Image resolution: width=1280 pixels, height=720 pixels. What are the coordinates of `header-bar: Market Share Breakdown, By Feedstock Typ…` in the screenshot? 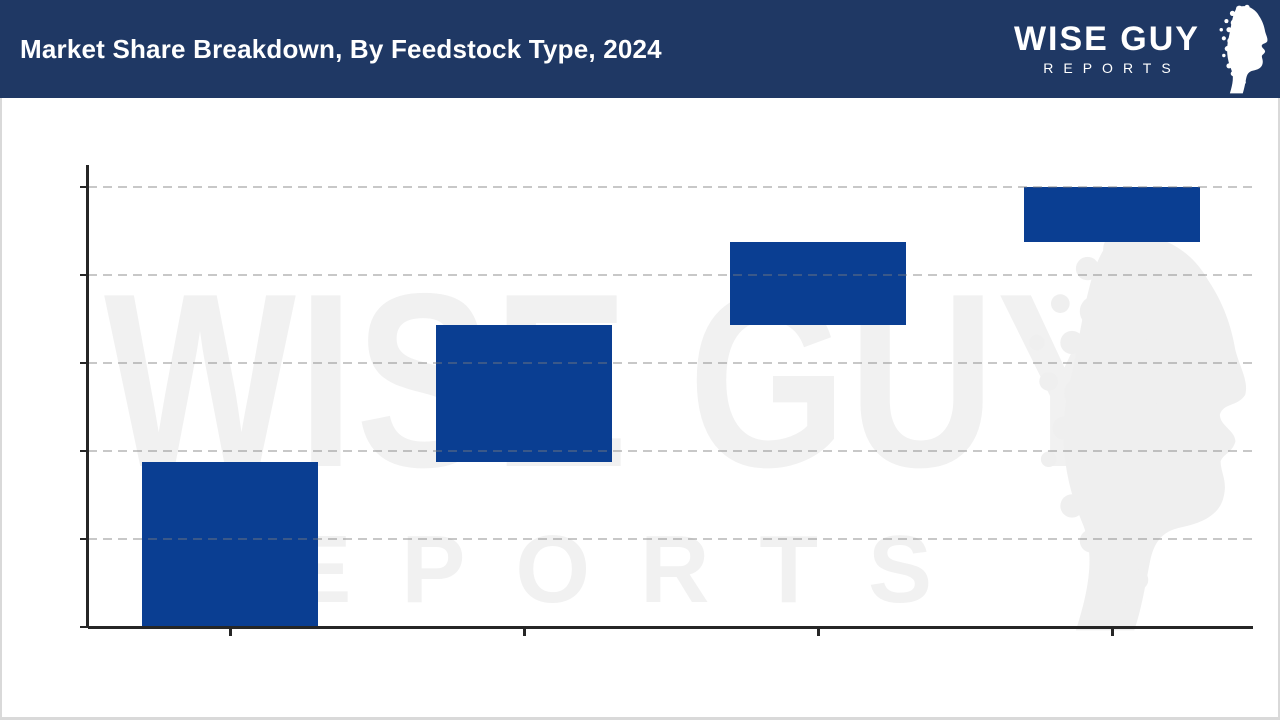 It's located at (640, 49).